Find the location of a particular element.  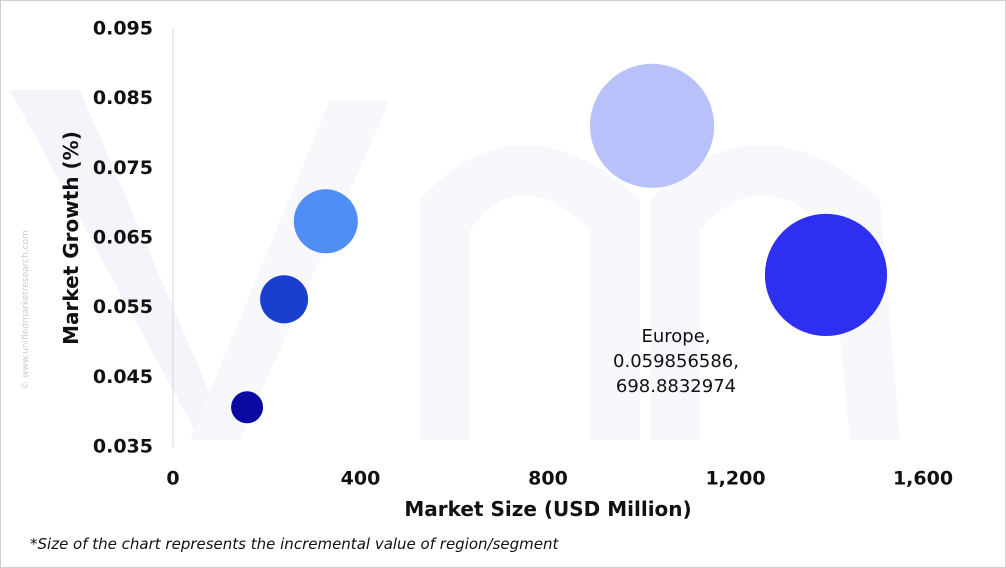

y-tick-label: 0.035 is located at coordinates (123, 447).